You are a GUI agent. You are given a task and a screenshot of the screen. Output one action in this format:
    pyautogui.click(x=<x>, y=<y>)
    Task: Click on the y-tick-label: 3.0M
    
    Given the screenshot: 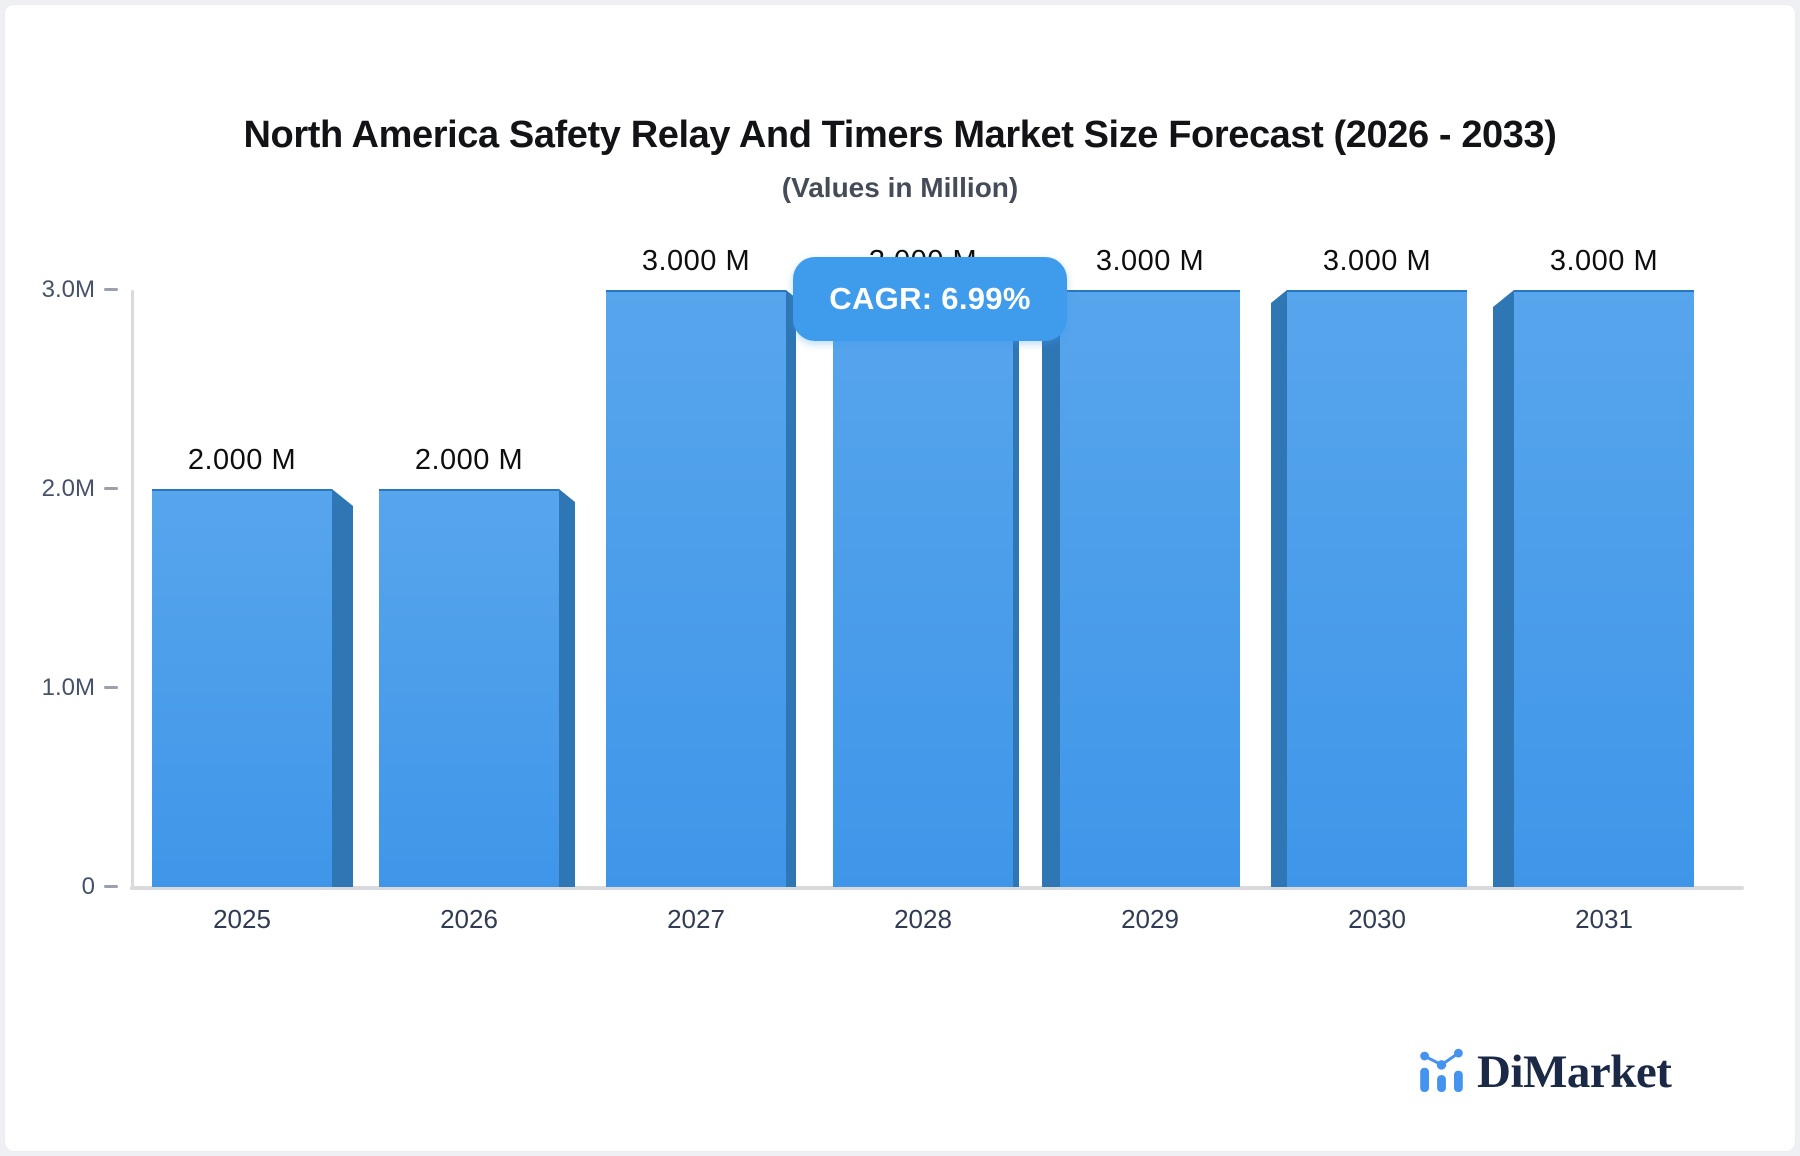 What is the action you would take?
    pyautogui.click(x=68, y=289)
    